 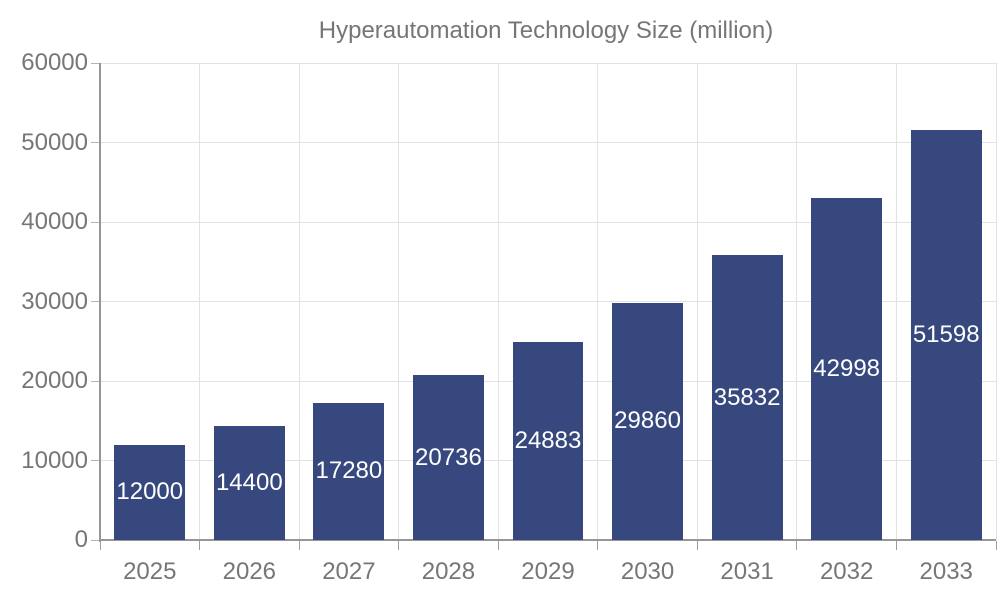 I want to click on x-axis-line, so click(x=547, y=540).